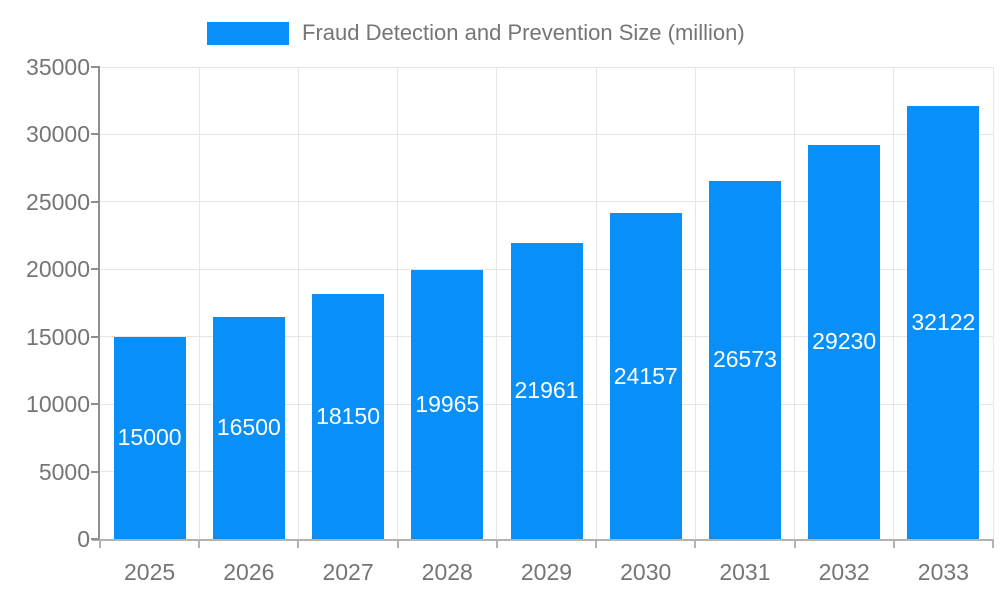 The height and width of the screenshot is (600, 1000). What do you see at coordinates (249, 572) in the screenshot?
I see `x-axis-label: 2026` at bounding box center [249, 572].